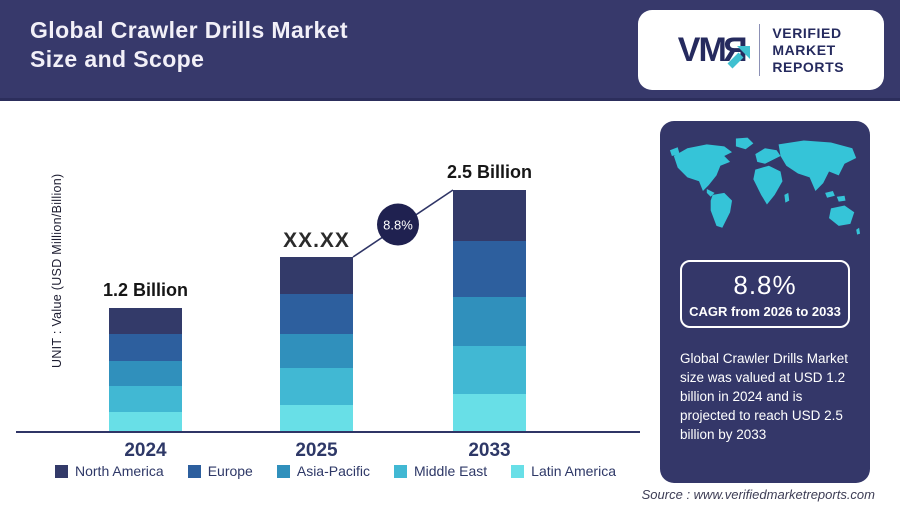 Image resolution: width=900 pixels, height=506 pixels. I want to click on x-axis-line, so click(328, 432).